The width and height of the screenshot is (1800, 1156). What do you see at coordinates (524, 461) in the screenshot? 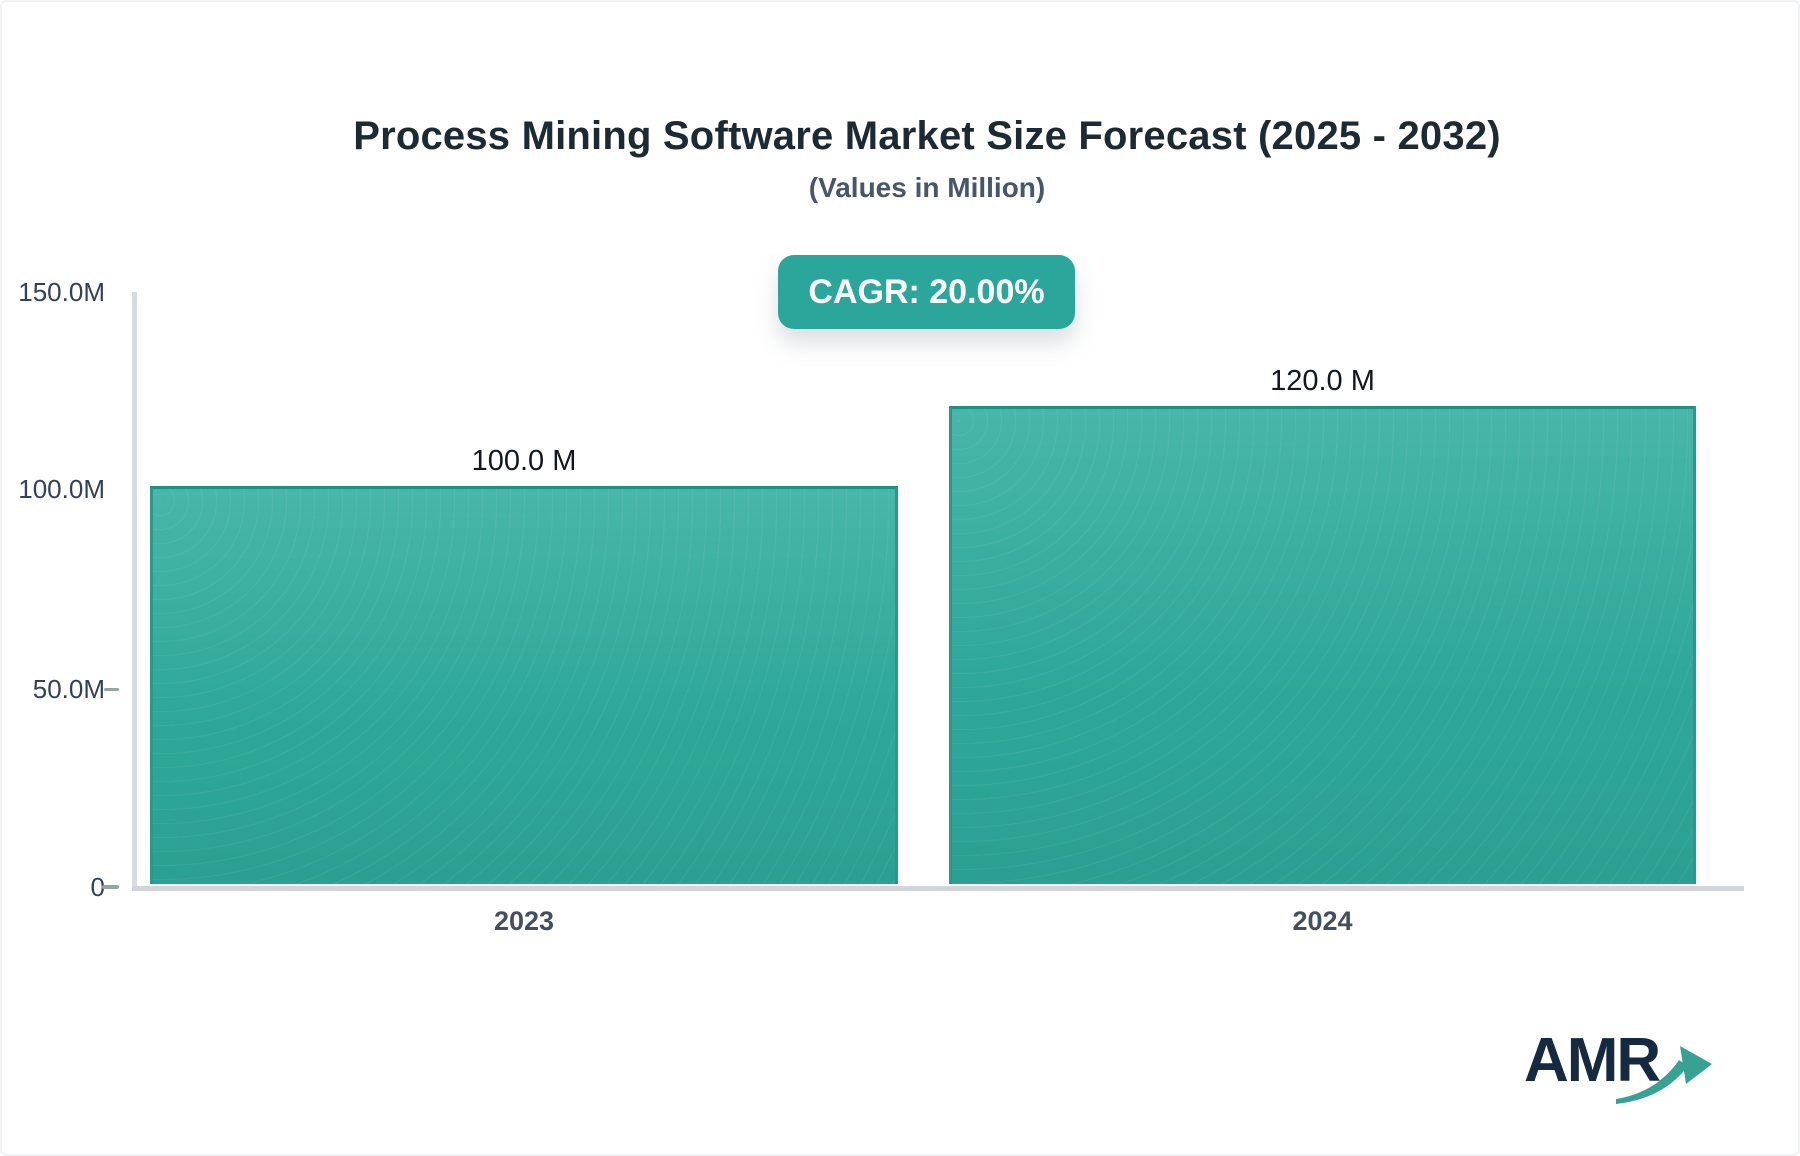
I see `bar-value-label-2023: 100.0 M` at bounding box center [524, 461].